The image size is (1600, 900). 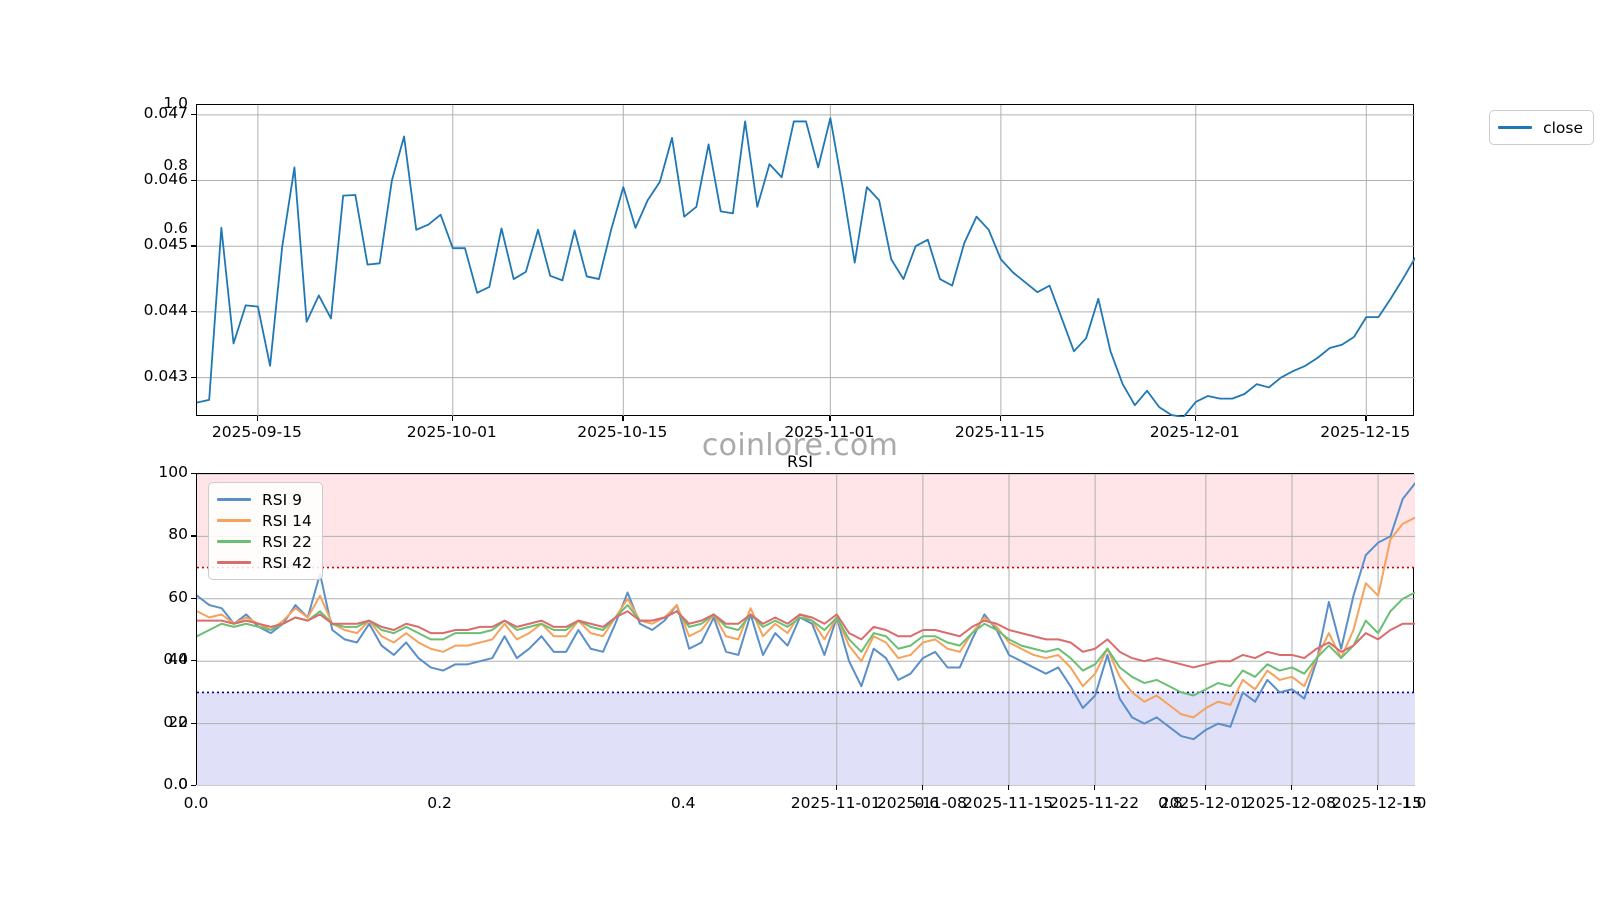 I want to click on rsi-overlay-x-tick-label: 0.8, so click(x=1170, y=803).